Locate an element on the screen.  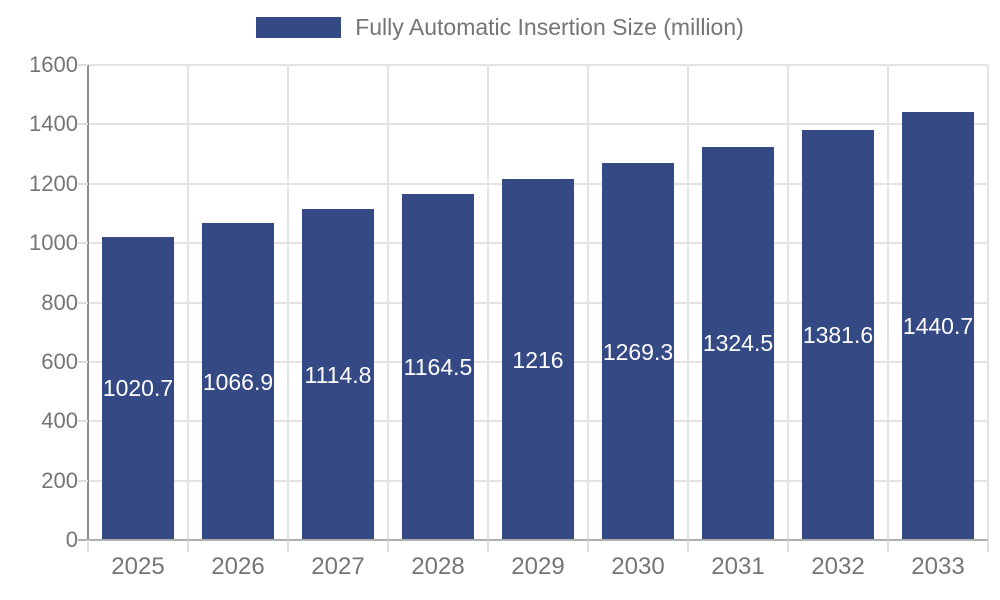
bar-2029 is located at coordinates (538, 359).